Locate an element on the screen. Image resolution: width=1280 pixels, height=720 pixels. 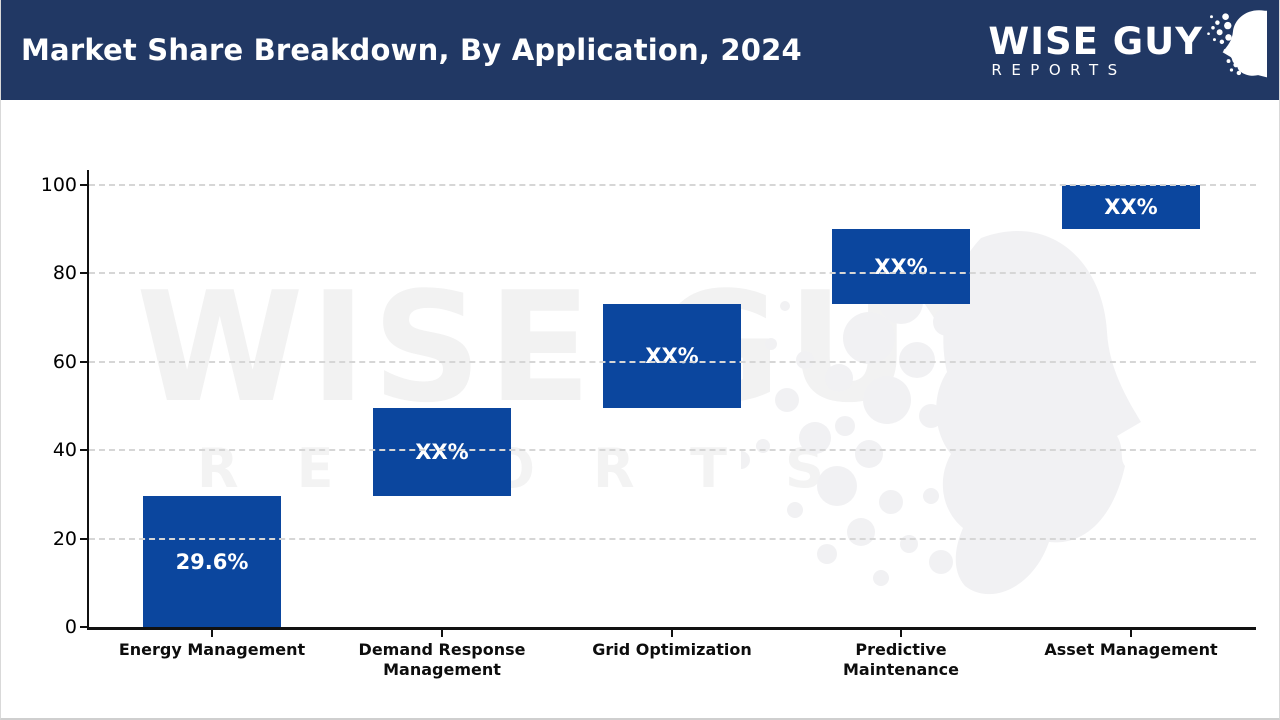
x-tick-energy-management is located at coordinates (212, 633).